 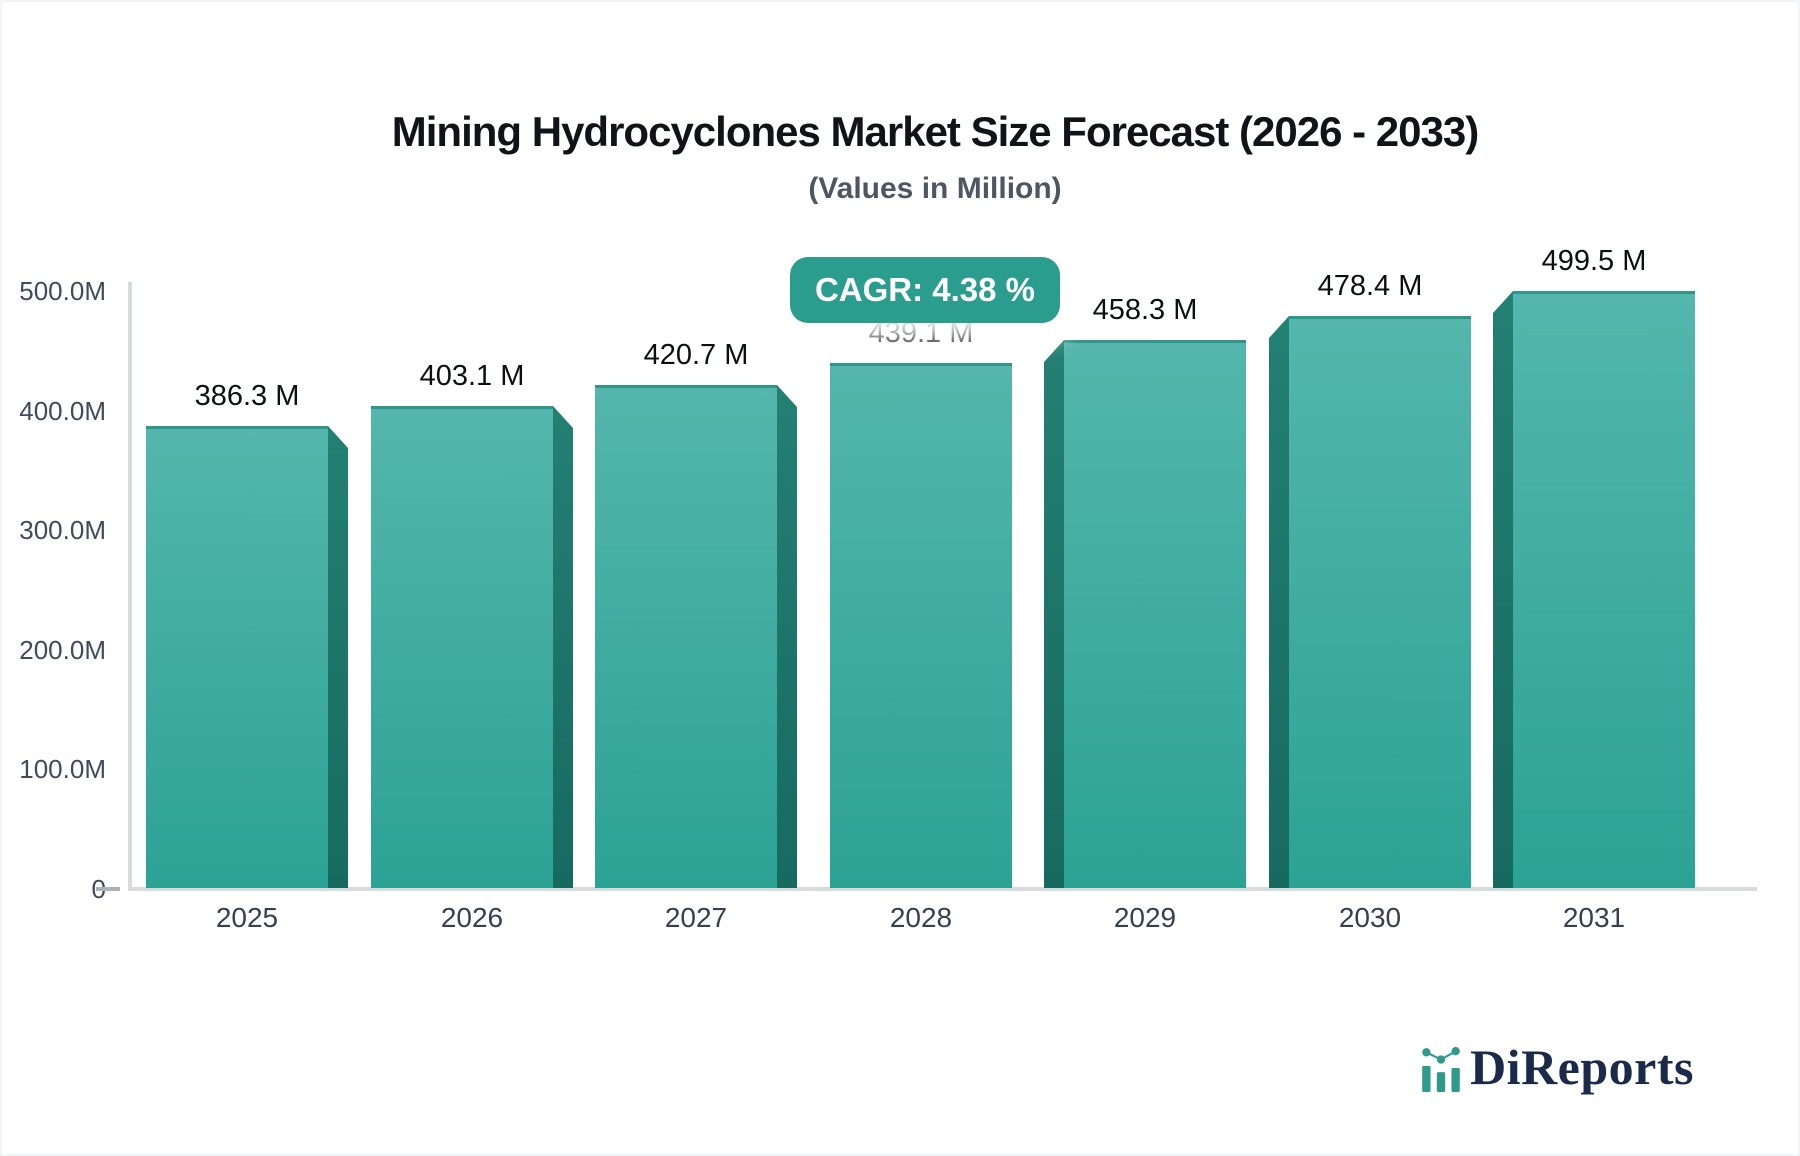 What do you see at coordinates (1594, 261) in the screenshot?
I see `bar-value-label: 499.5 M` at bounding box center [1594, 261].